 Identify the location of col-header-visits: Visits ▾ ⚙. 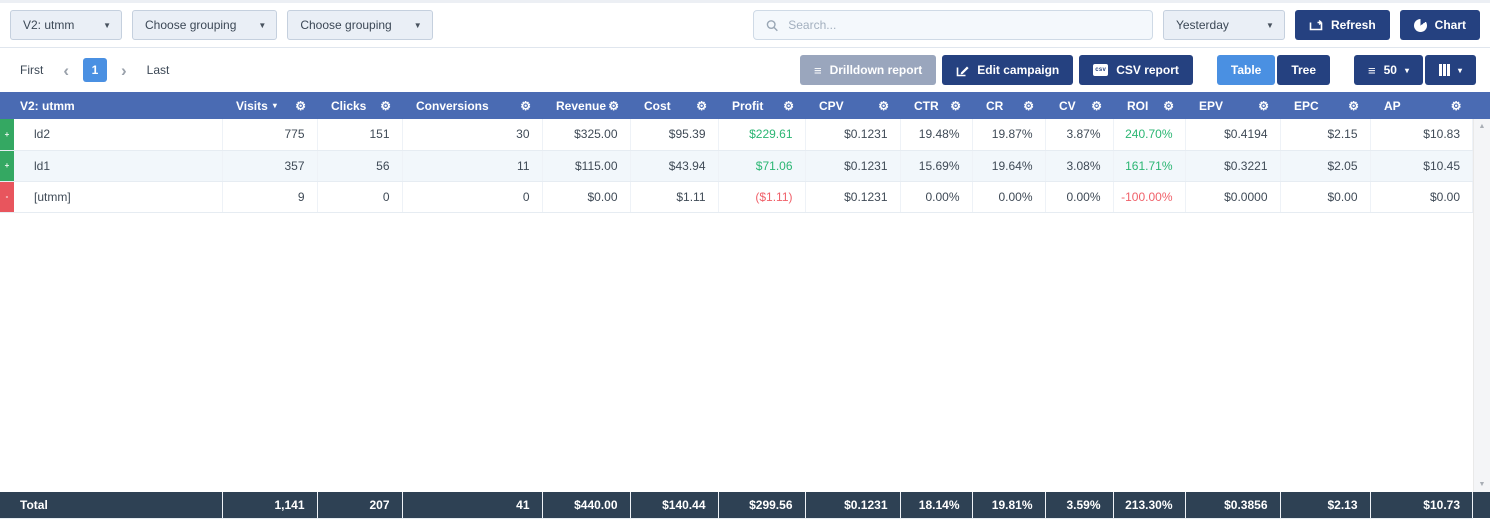
(269, 105).